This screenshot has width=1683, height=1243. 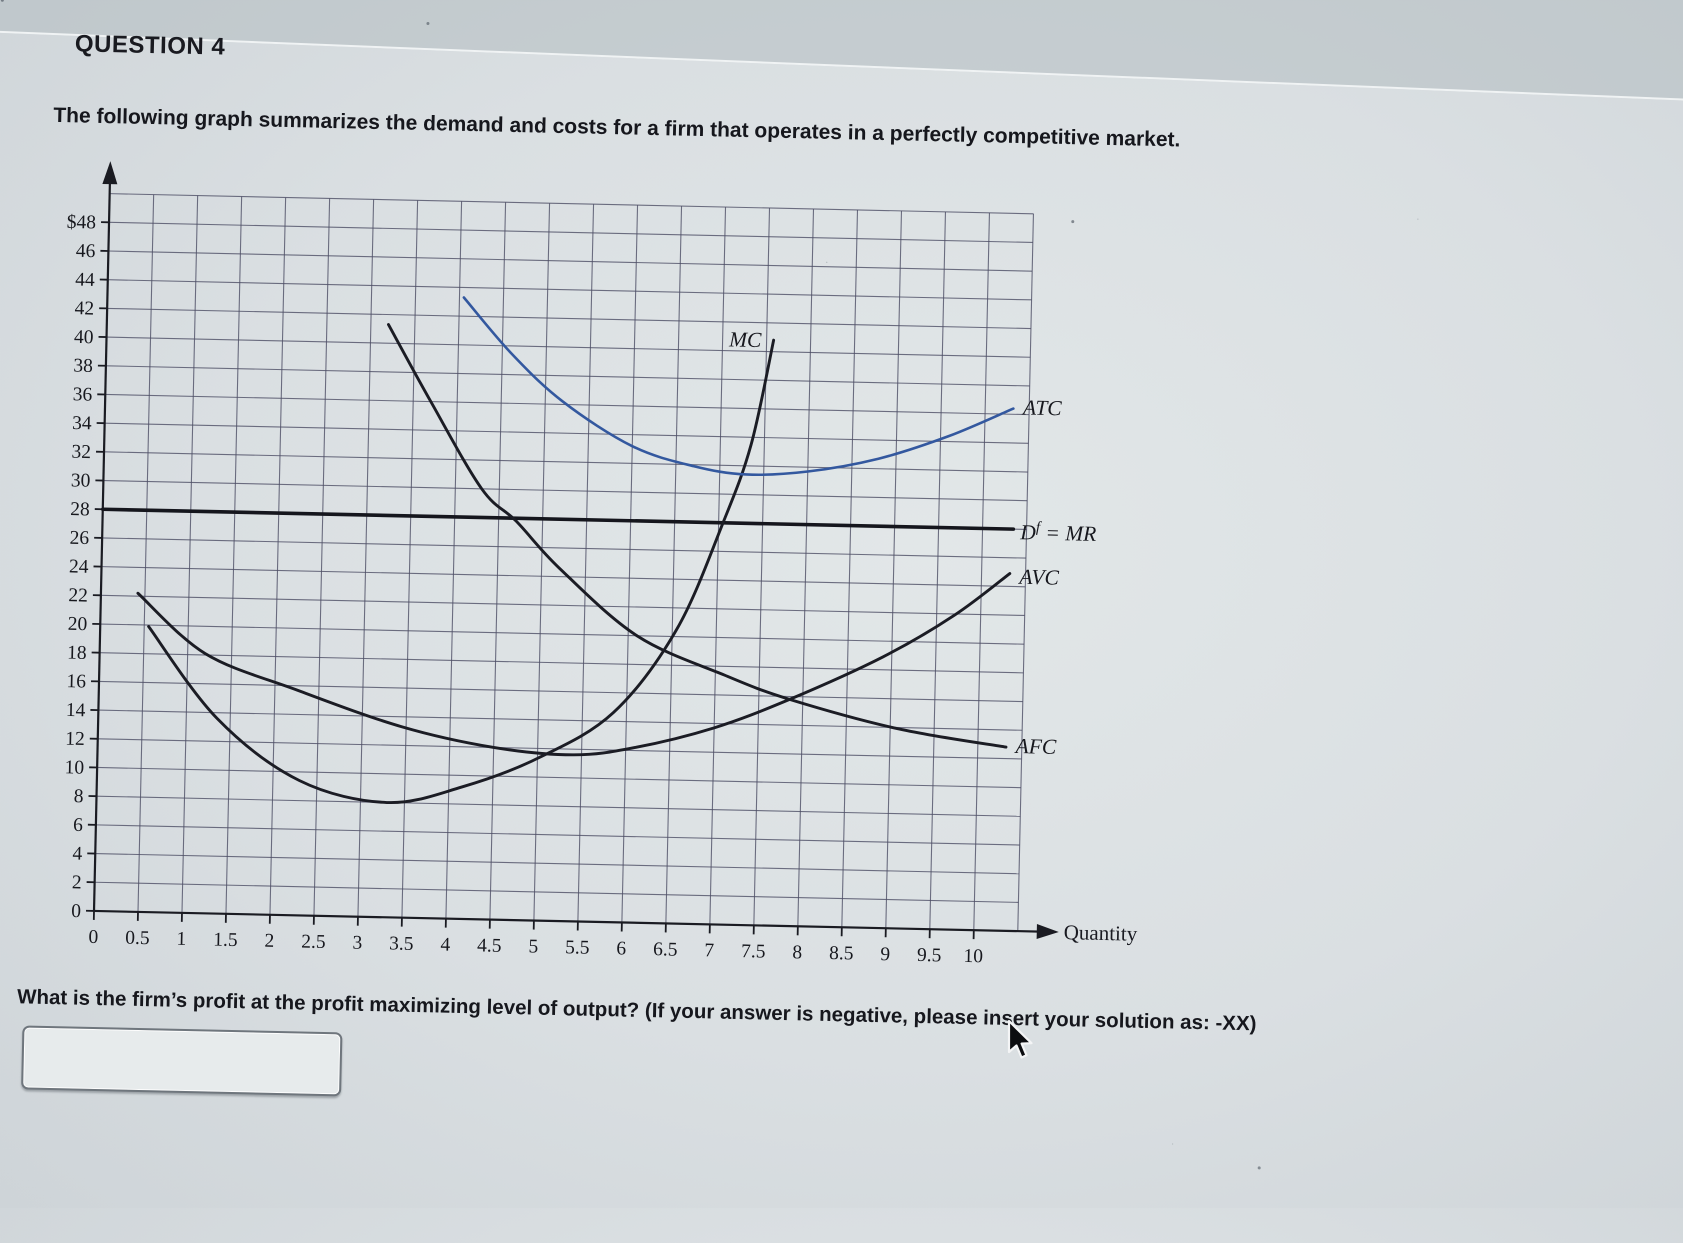 I want to click on svg-text: 9, so click(x=885, y=954).